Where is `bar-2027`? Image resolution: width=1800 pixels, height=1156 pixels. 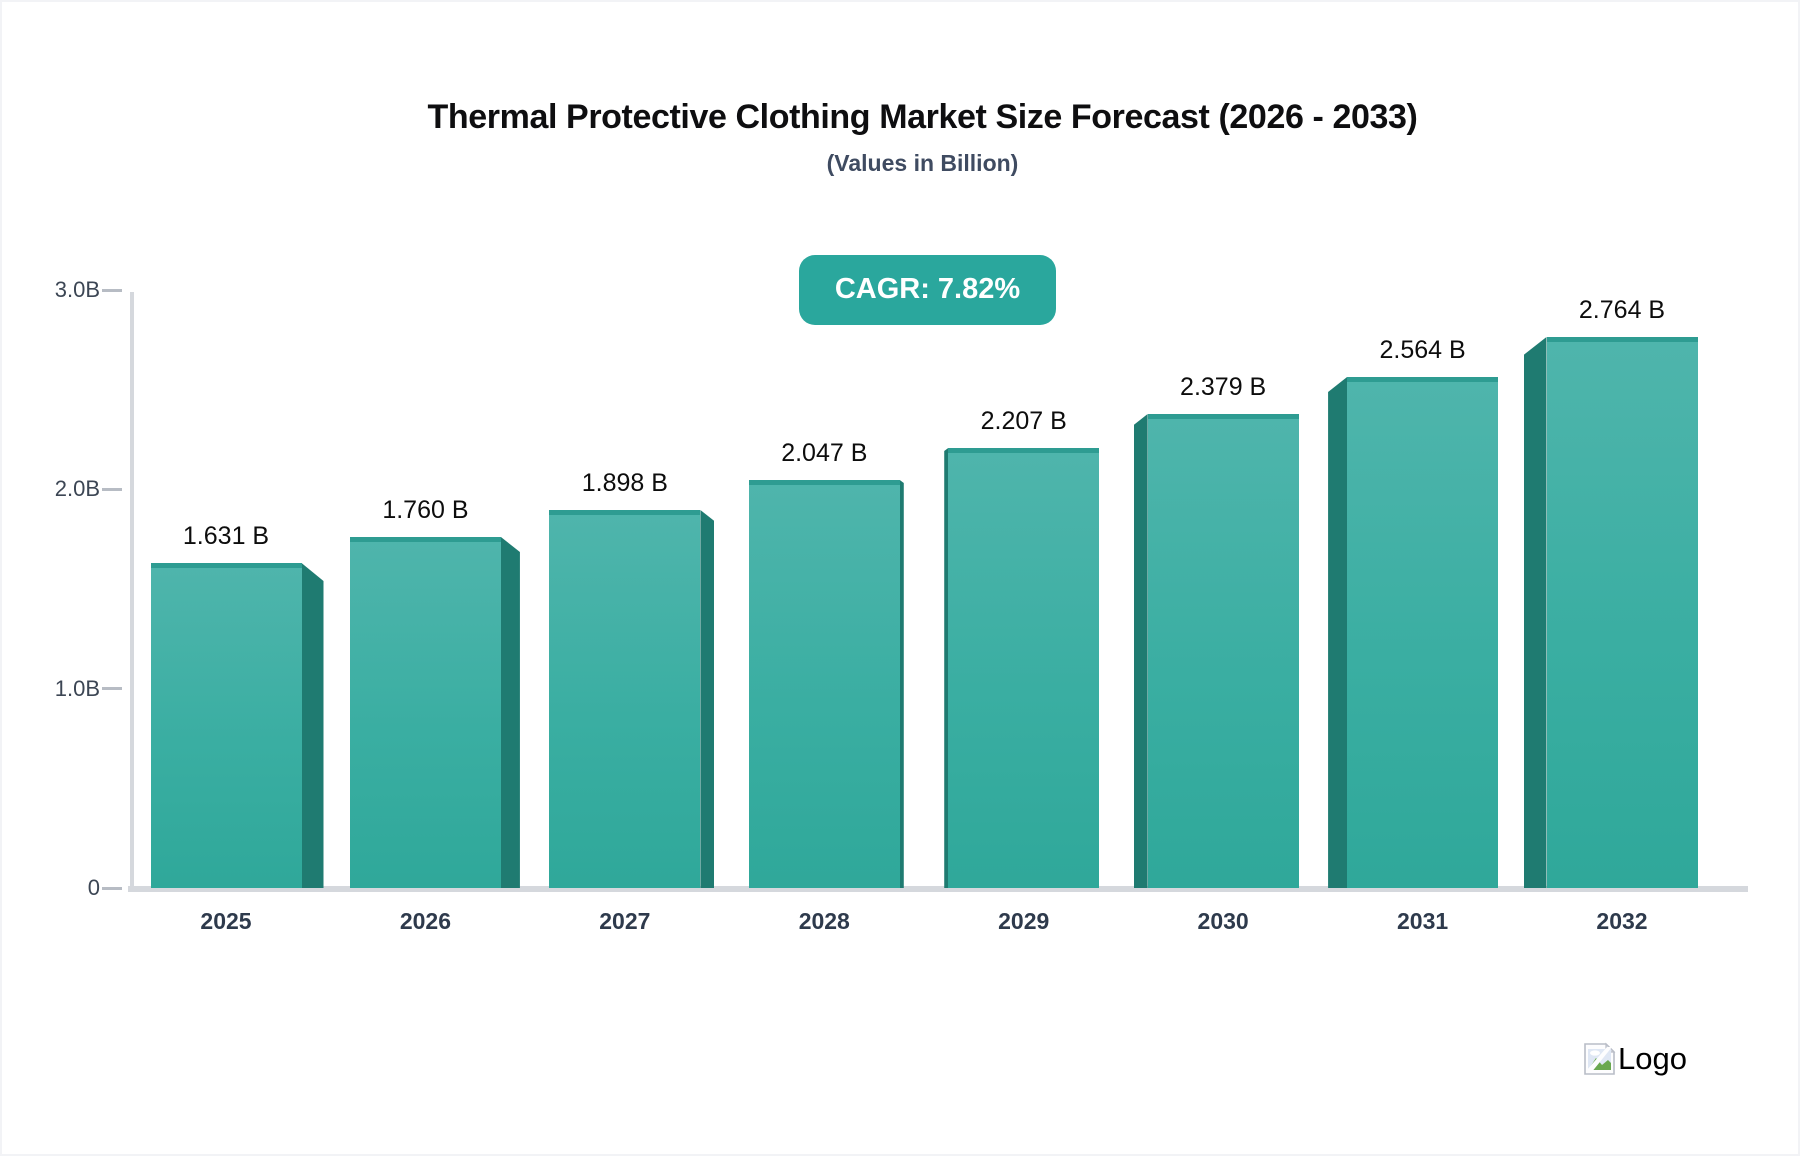
bar-2027 is located at coordinates (632, 699).